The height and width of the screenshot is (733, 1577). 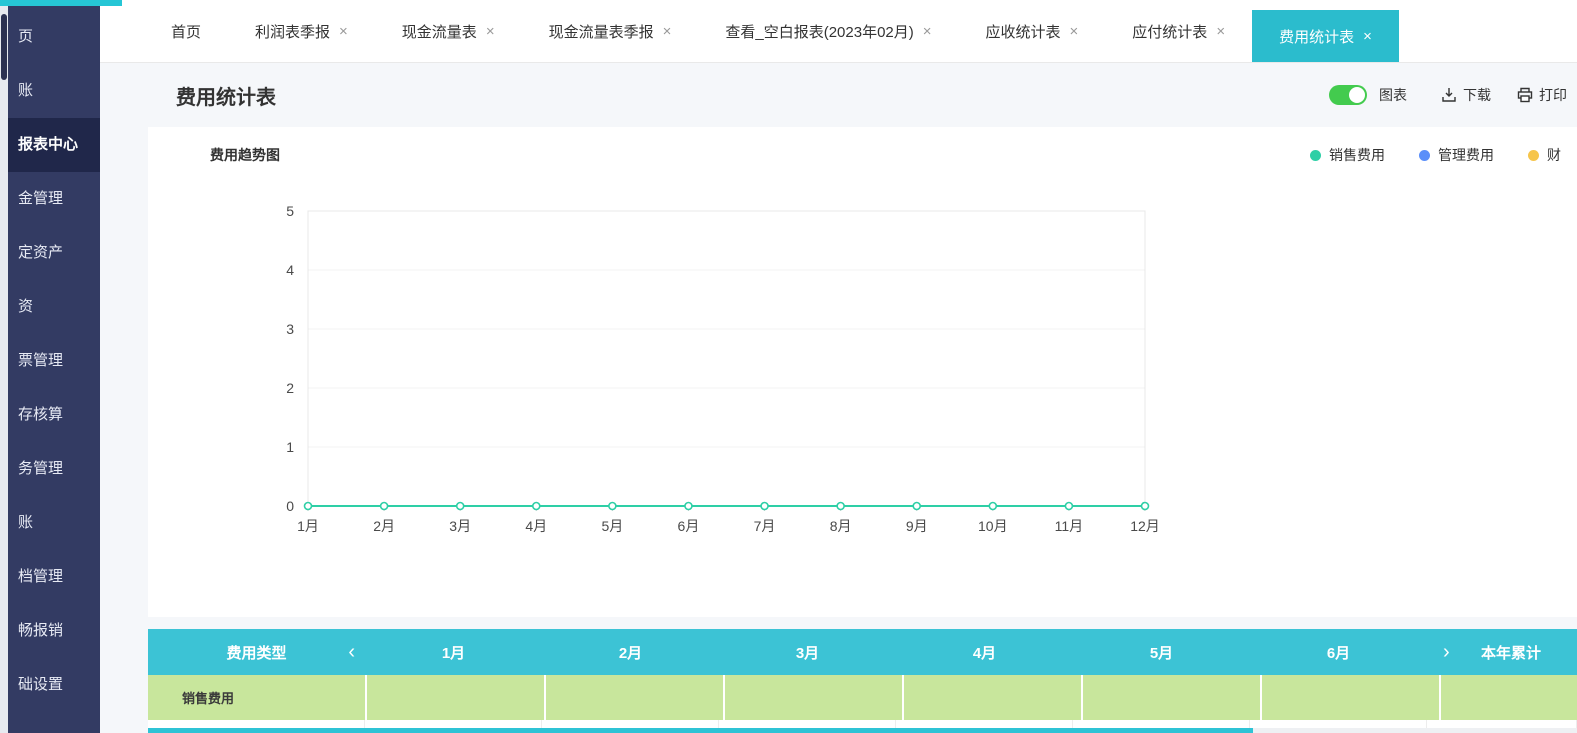 I want to click on svg-text: 0, so click(x=290, y=506).